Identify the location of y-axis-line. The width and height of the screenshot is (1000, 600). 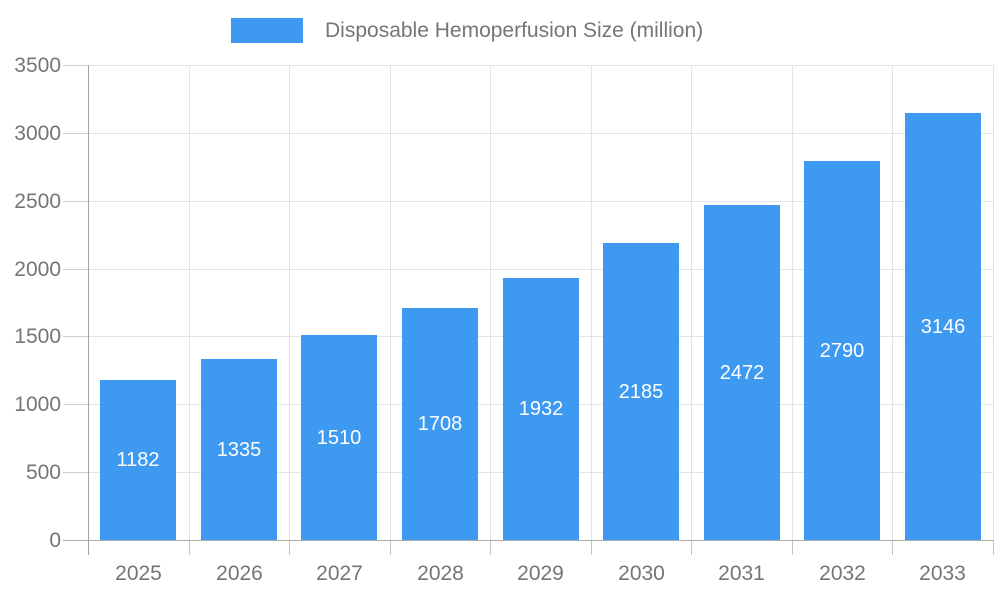
(88, 310).